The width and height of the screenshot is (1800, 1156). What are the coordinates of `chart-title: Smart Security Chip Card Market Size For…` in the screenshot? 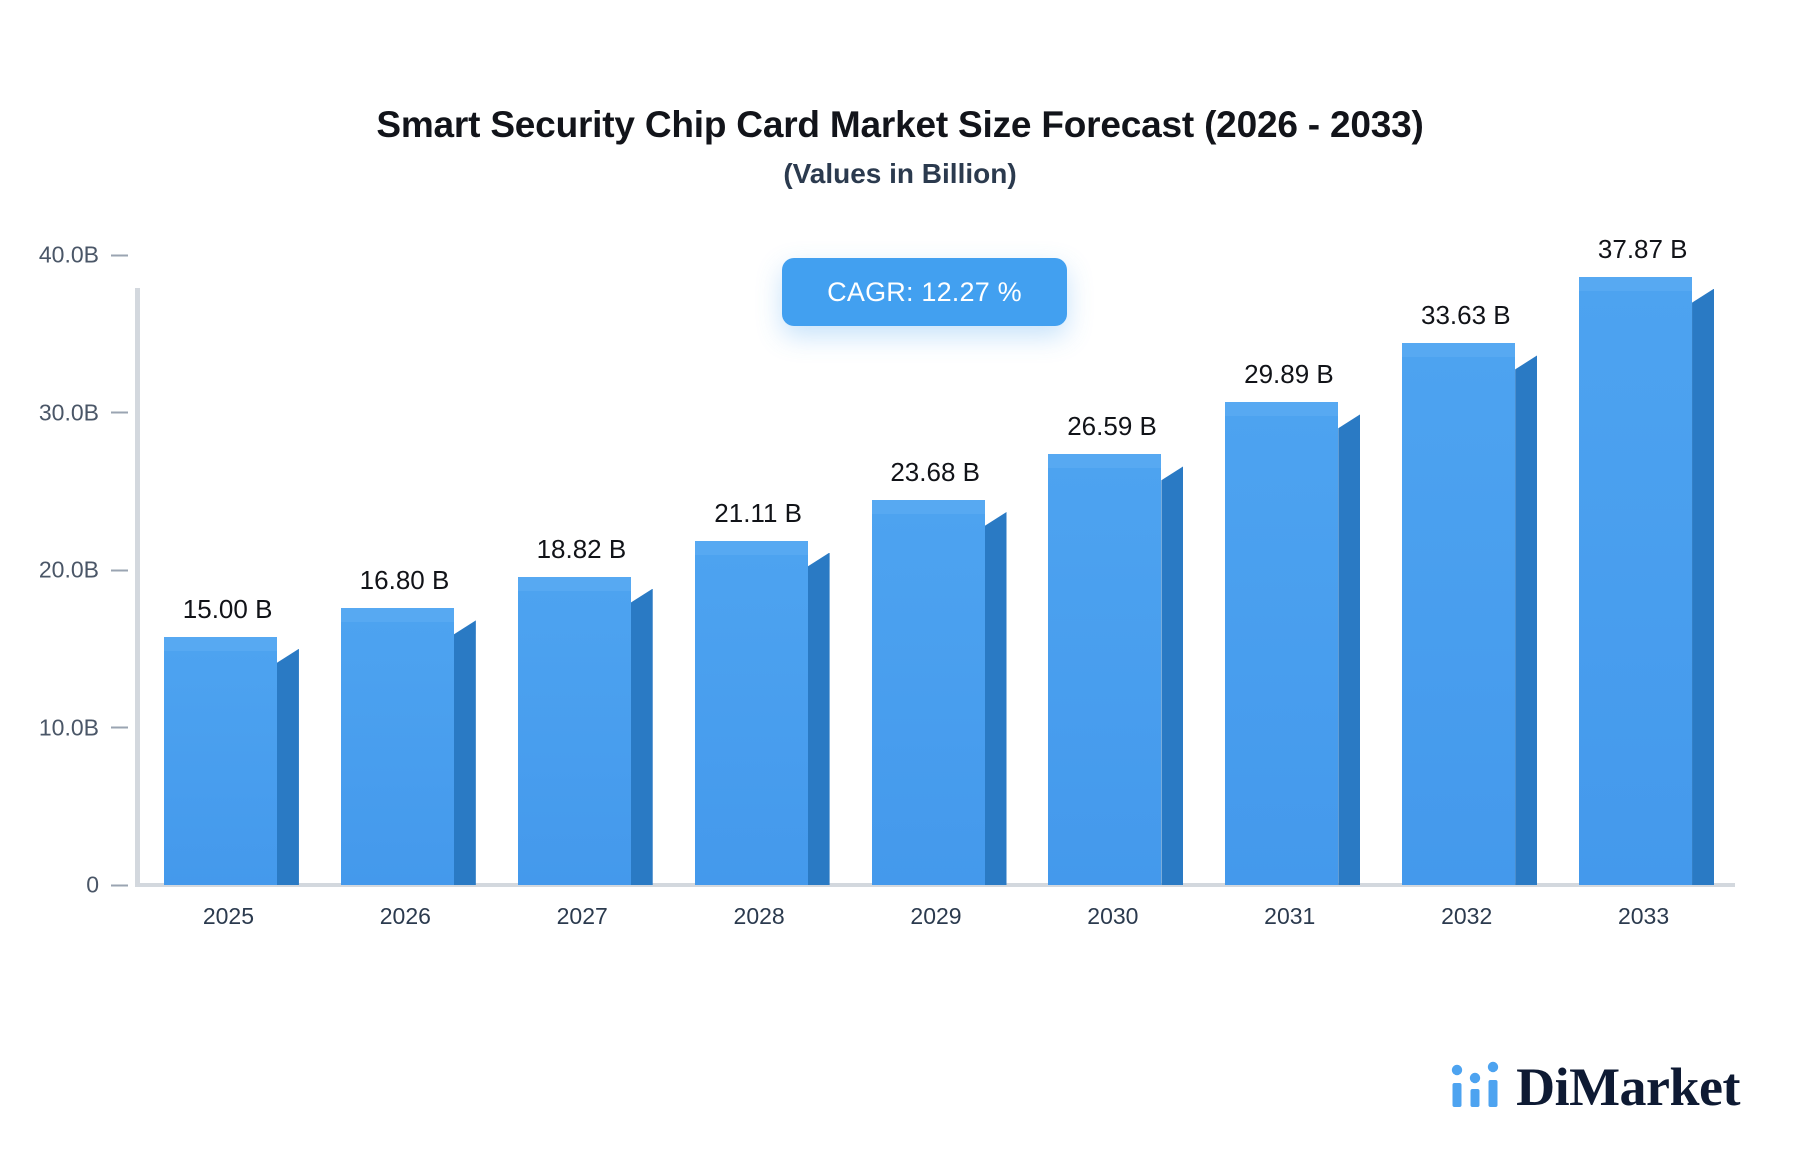 It's located at (900, 124).